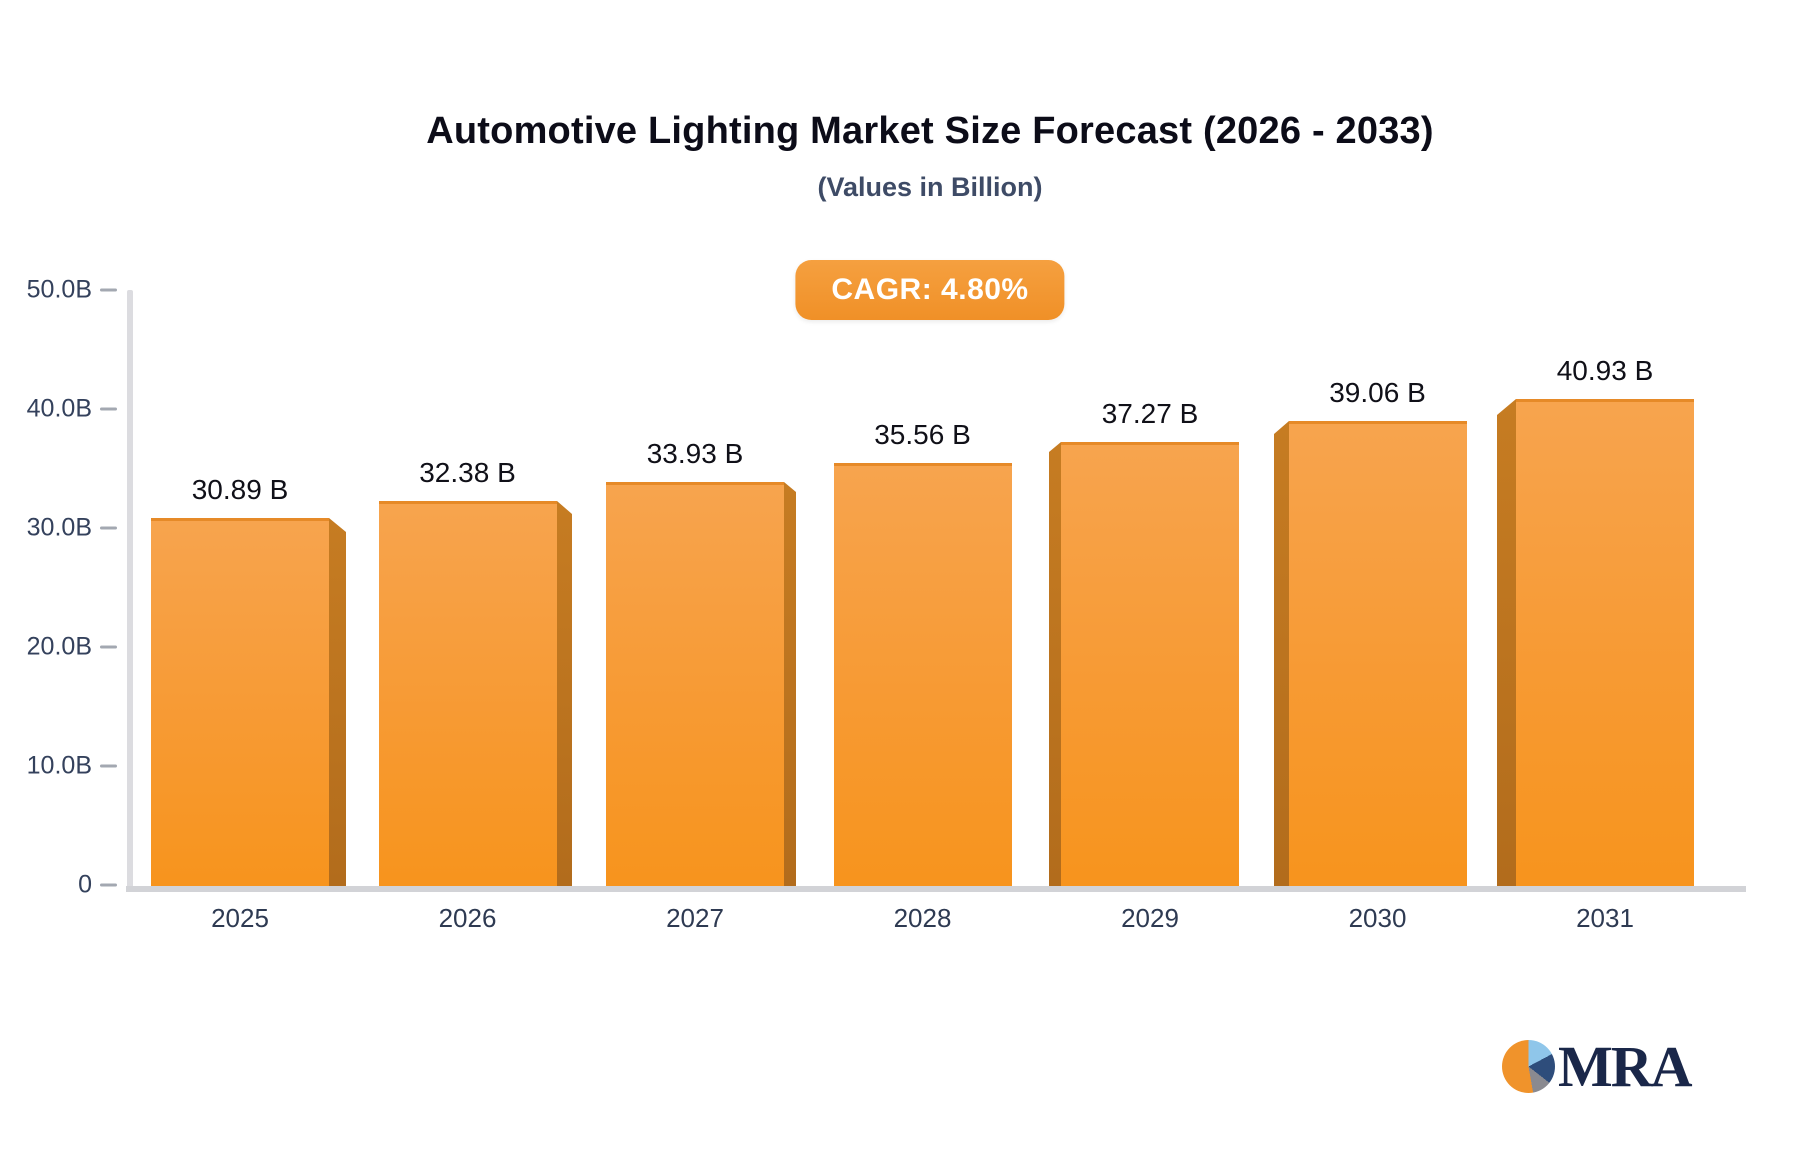 The image size is (1800, 1156). Describe the element at coordinates (1055, 664) in the screenshot. I see `bar-3d-side-2029` at that location.